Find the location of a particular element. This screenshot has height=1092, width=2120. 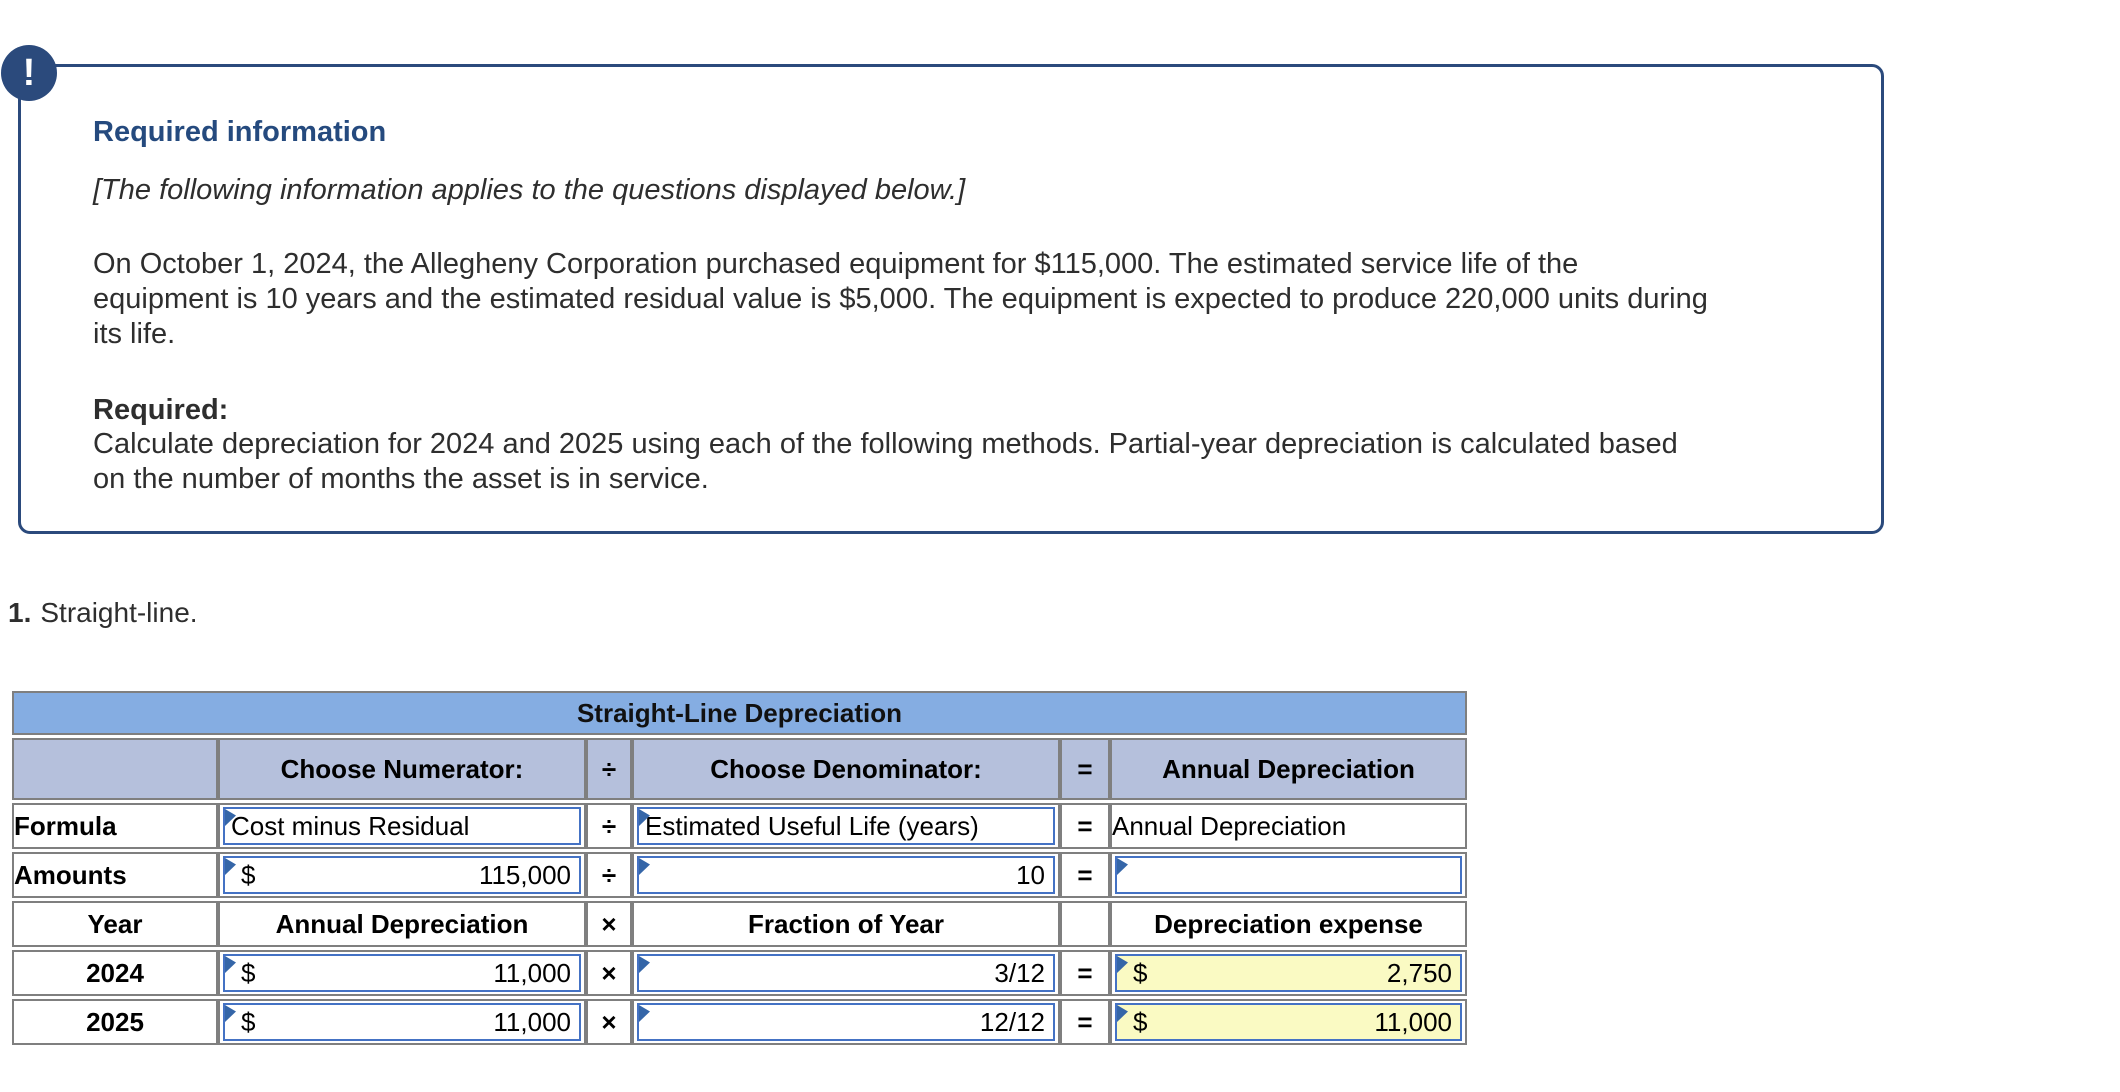

year-header-fraction: Fraction of Year is located at coordinates (846, 924).